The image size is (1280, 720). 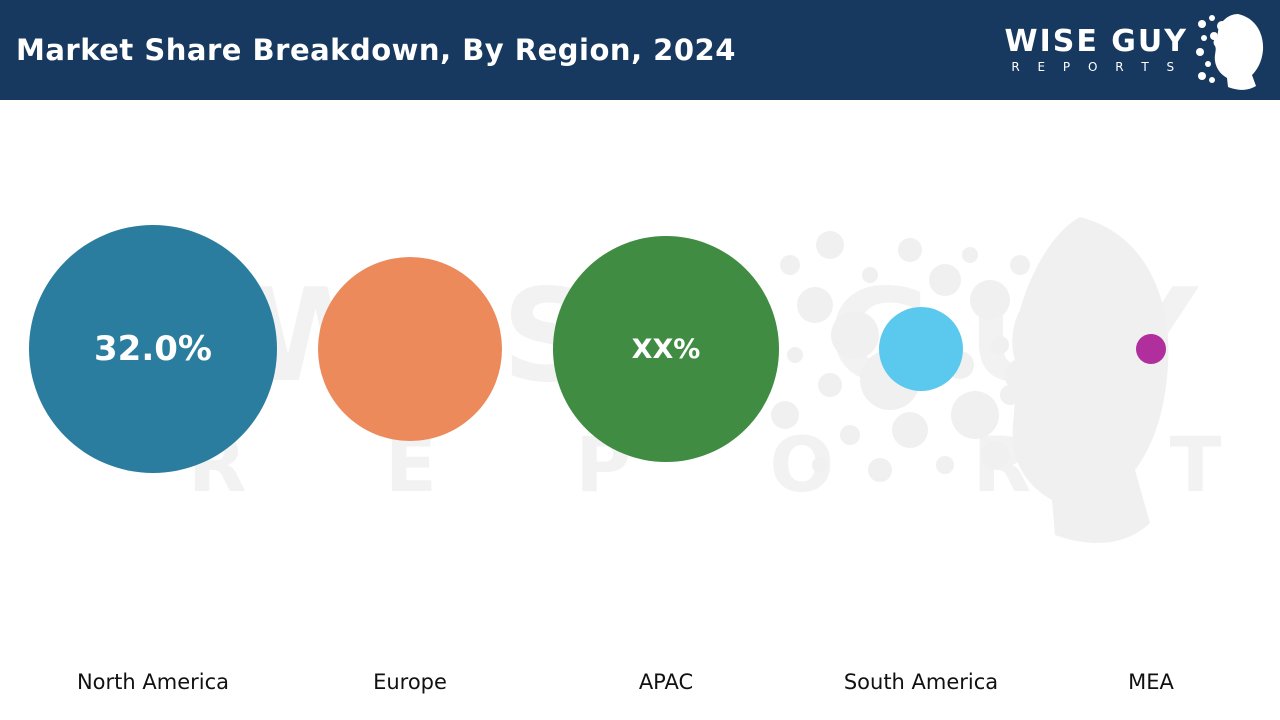 I want to click on category-label-south-america: South America, so click(x=921, y=682).